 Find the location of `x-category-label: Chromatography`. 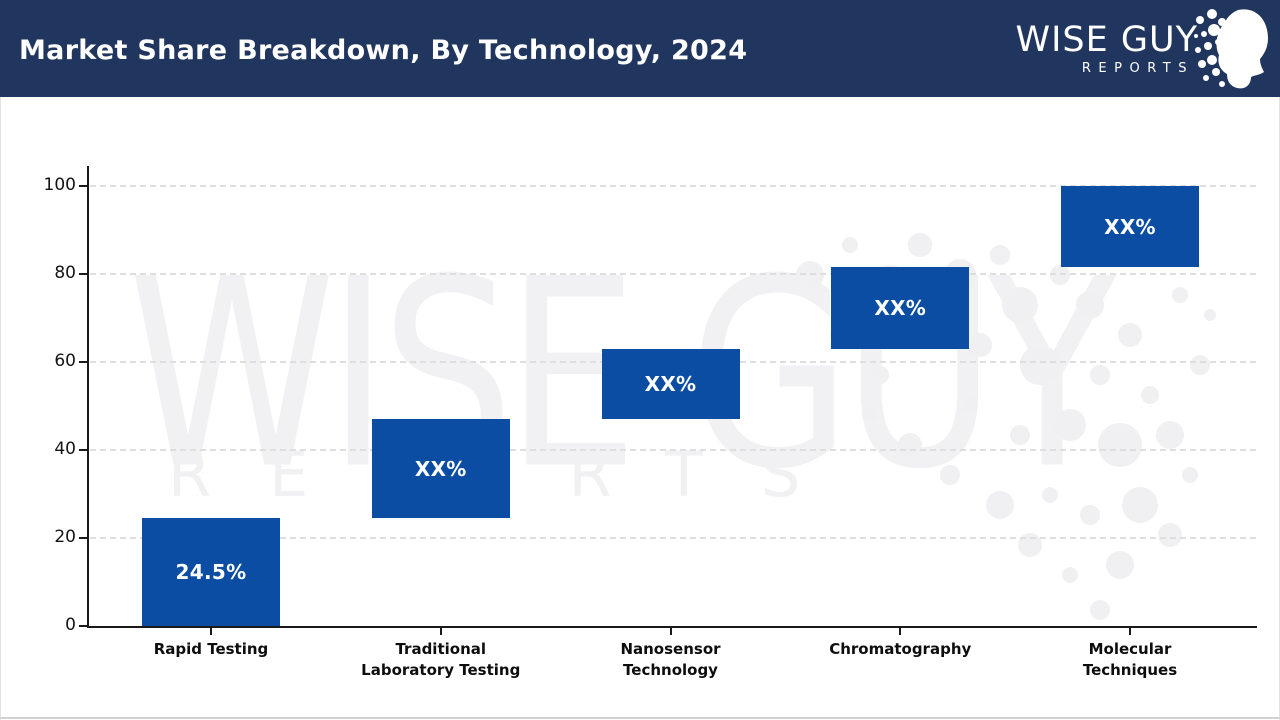

x-category-label: Chromatography is located at coordinates (900, 649).